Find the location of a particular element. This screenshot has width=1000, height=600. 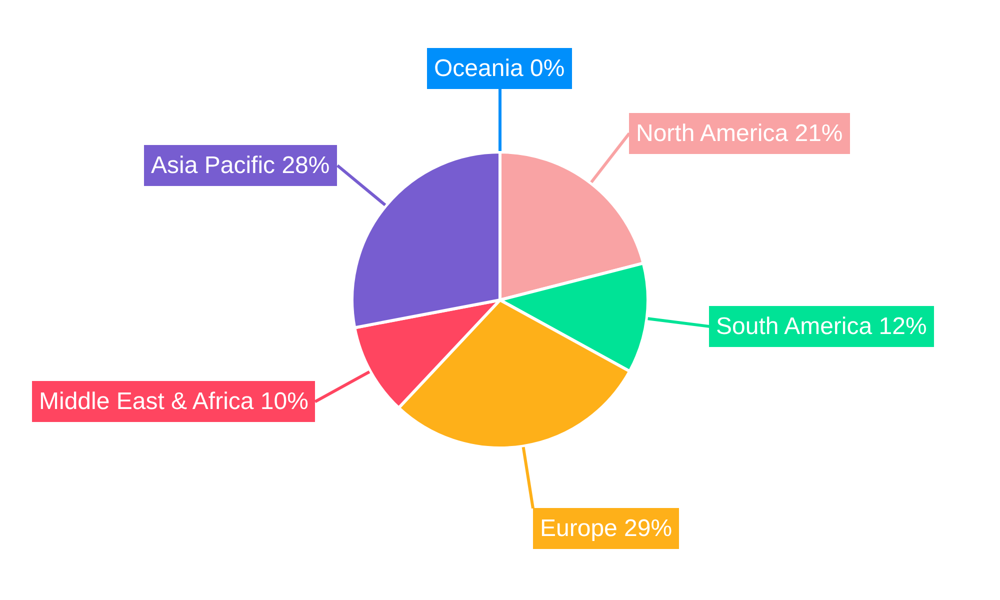

slice-label: Asia Pacific 28% is located at coordinates (240, 165).